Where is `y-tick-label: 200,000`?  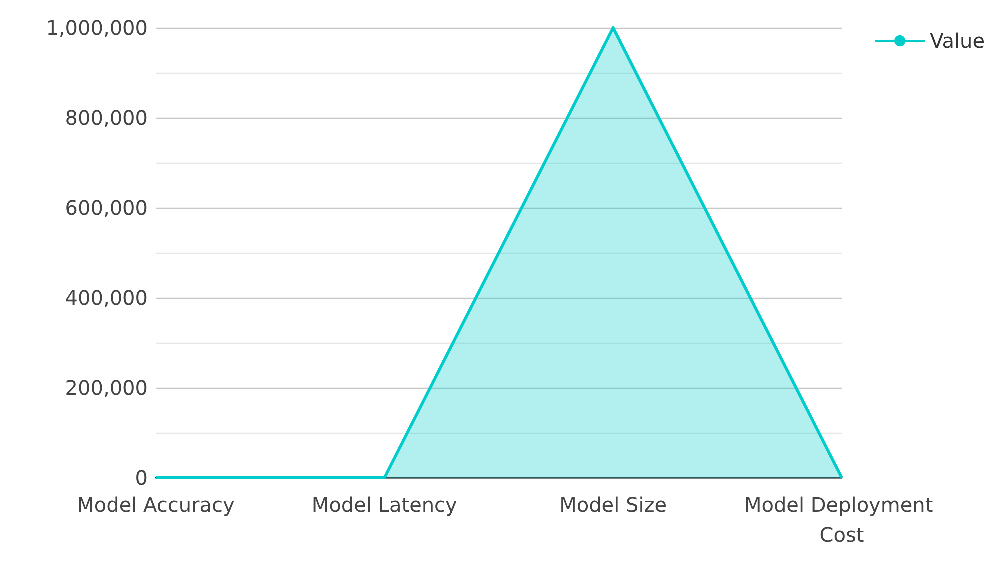
y-tick-label: 200,000 is located at coordinates (106, 388).